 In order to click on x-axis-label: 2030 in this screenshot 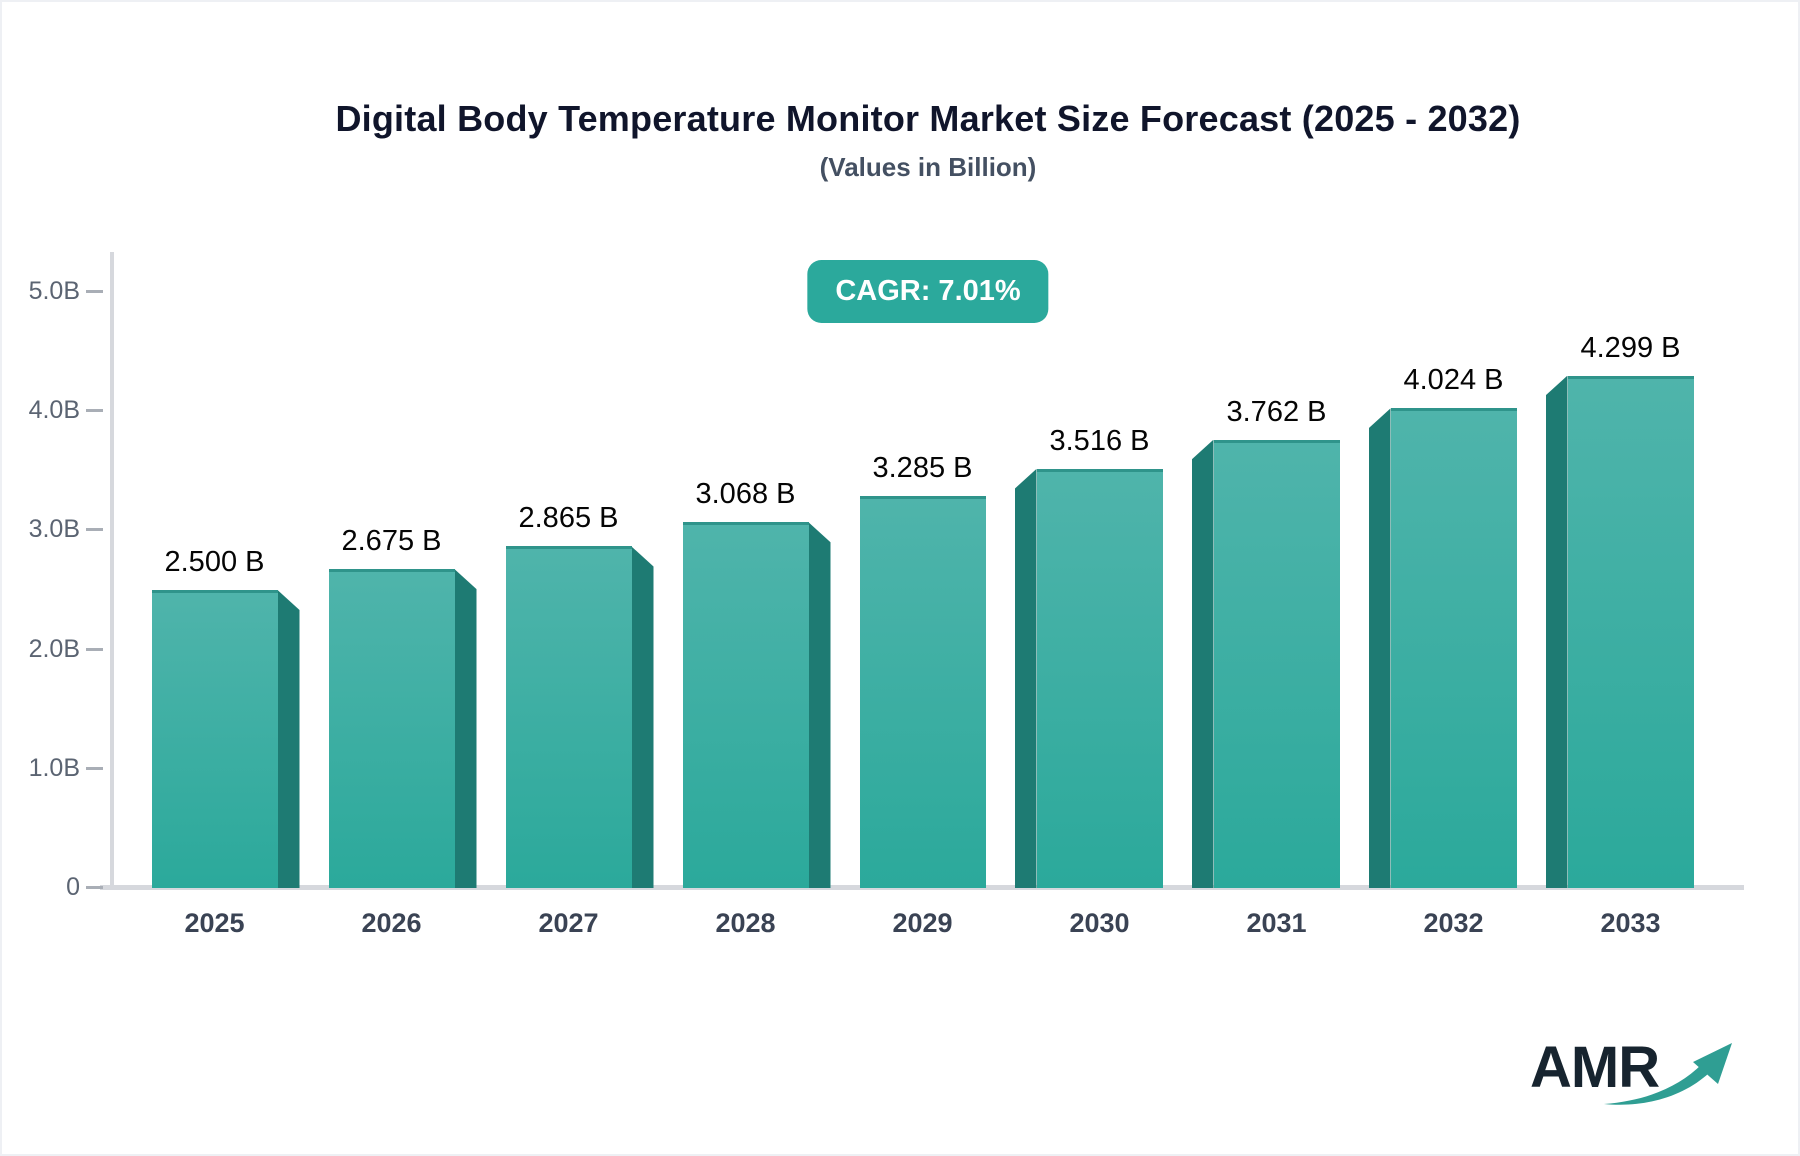, I will do `click(1099, 923)`.